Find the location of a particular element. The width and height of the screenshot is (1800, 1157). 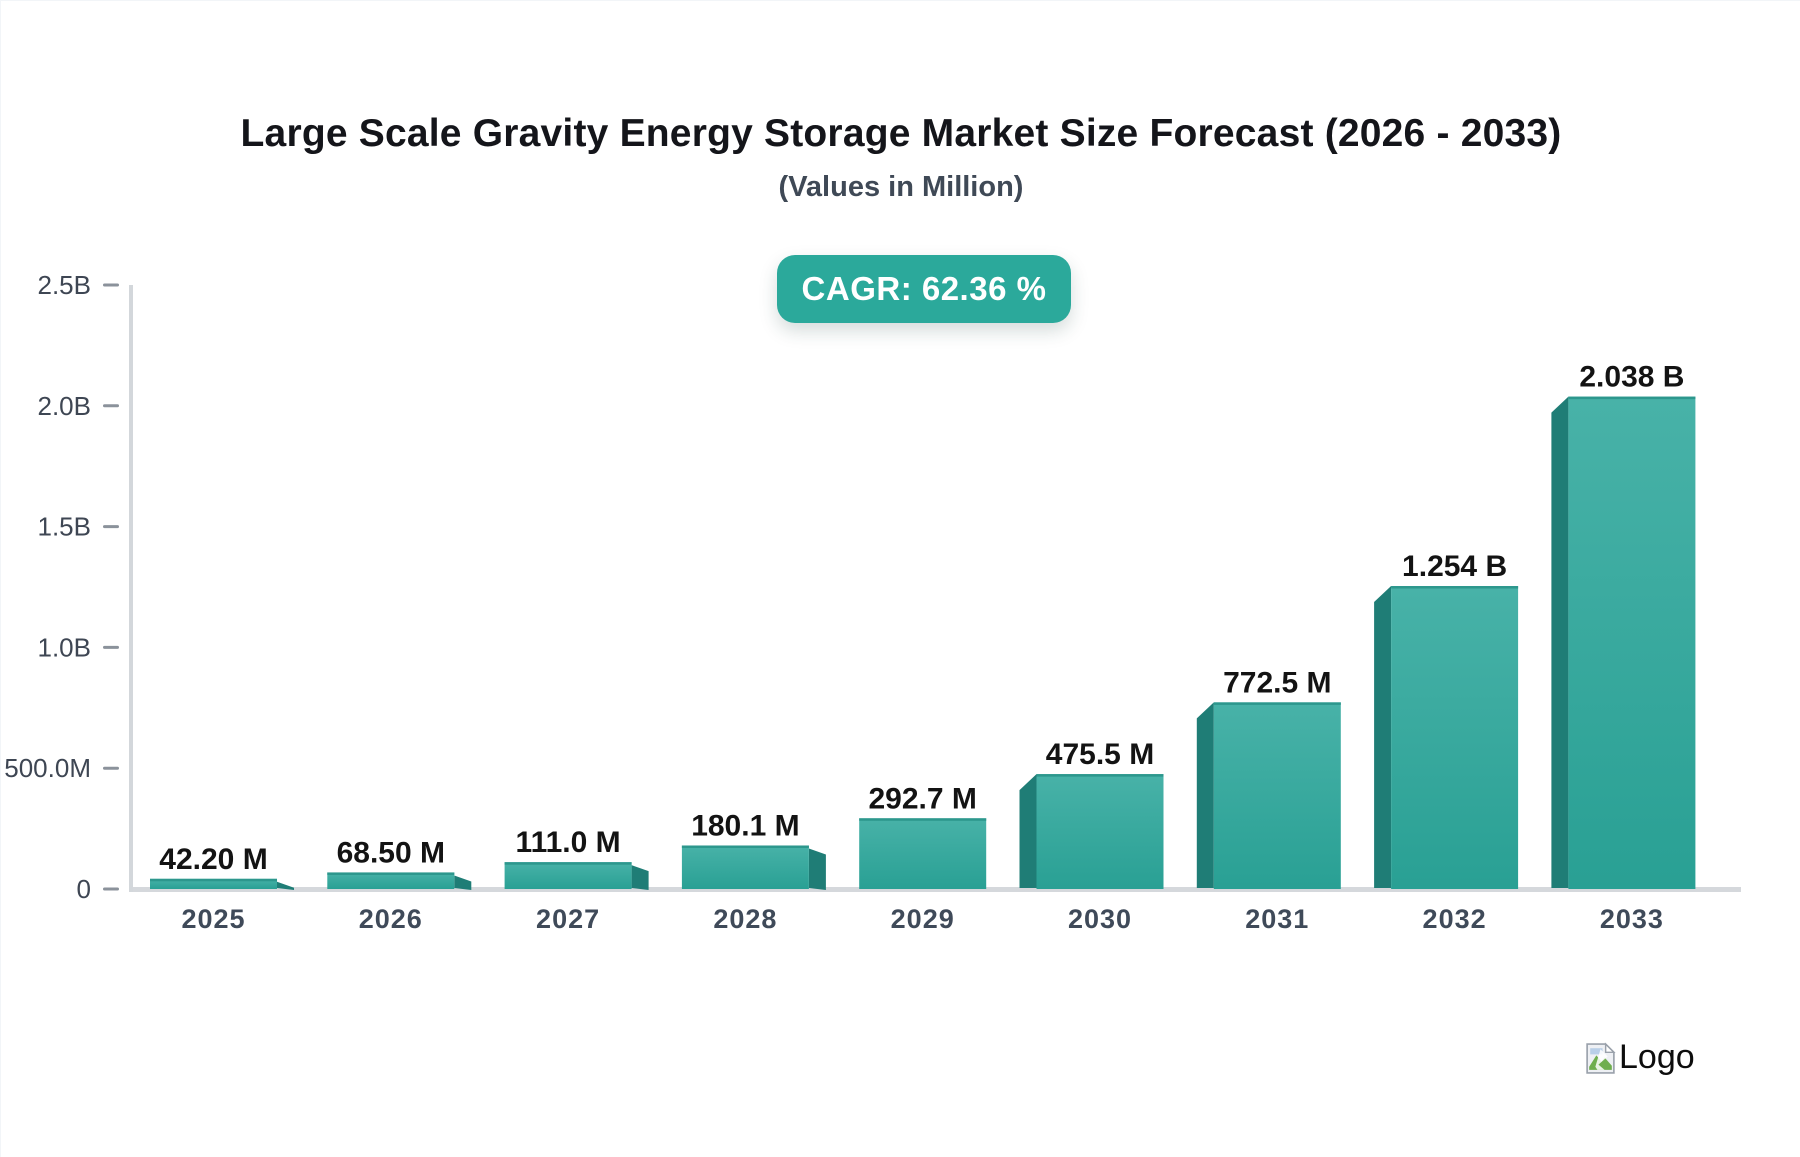

logo: Logo is located at coordinates (1639, 1057).